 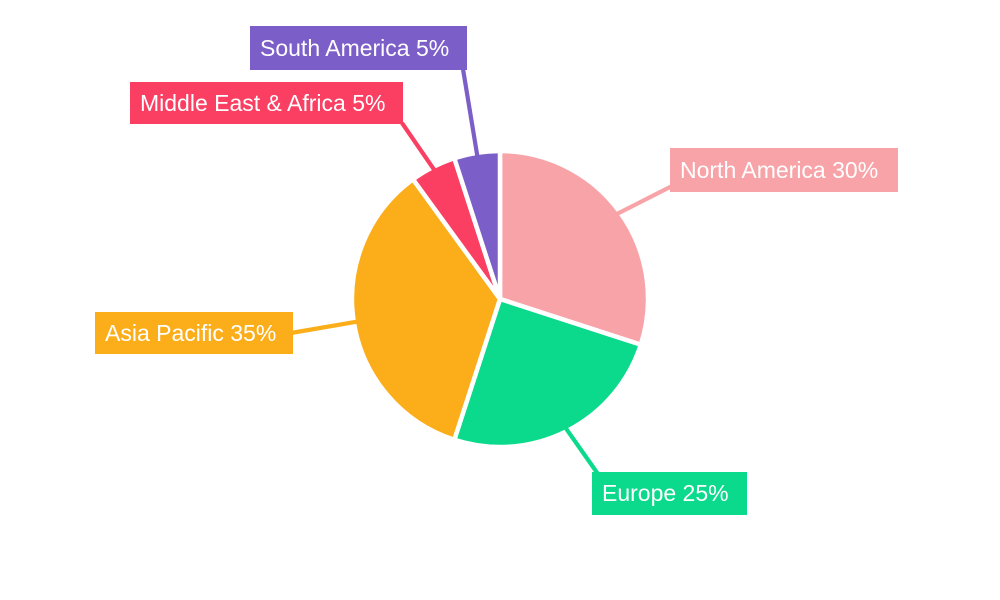 I want to click on leader-line-north-america, so click(x=644, y=200).